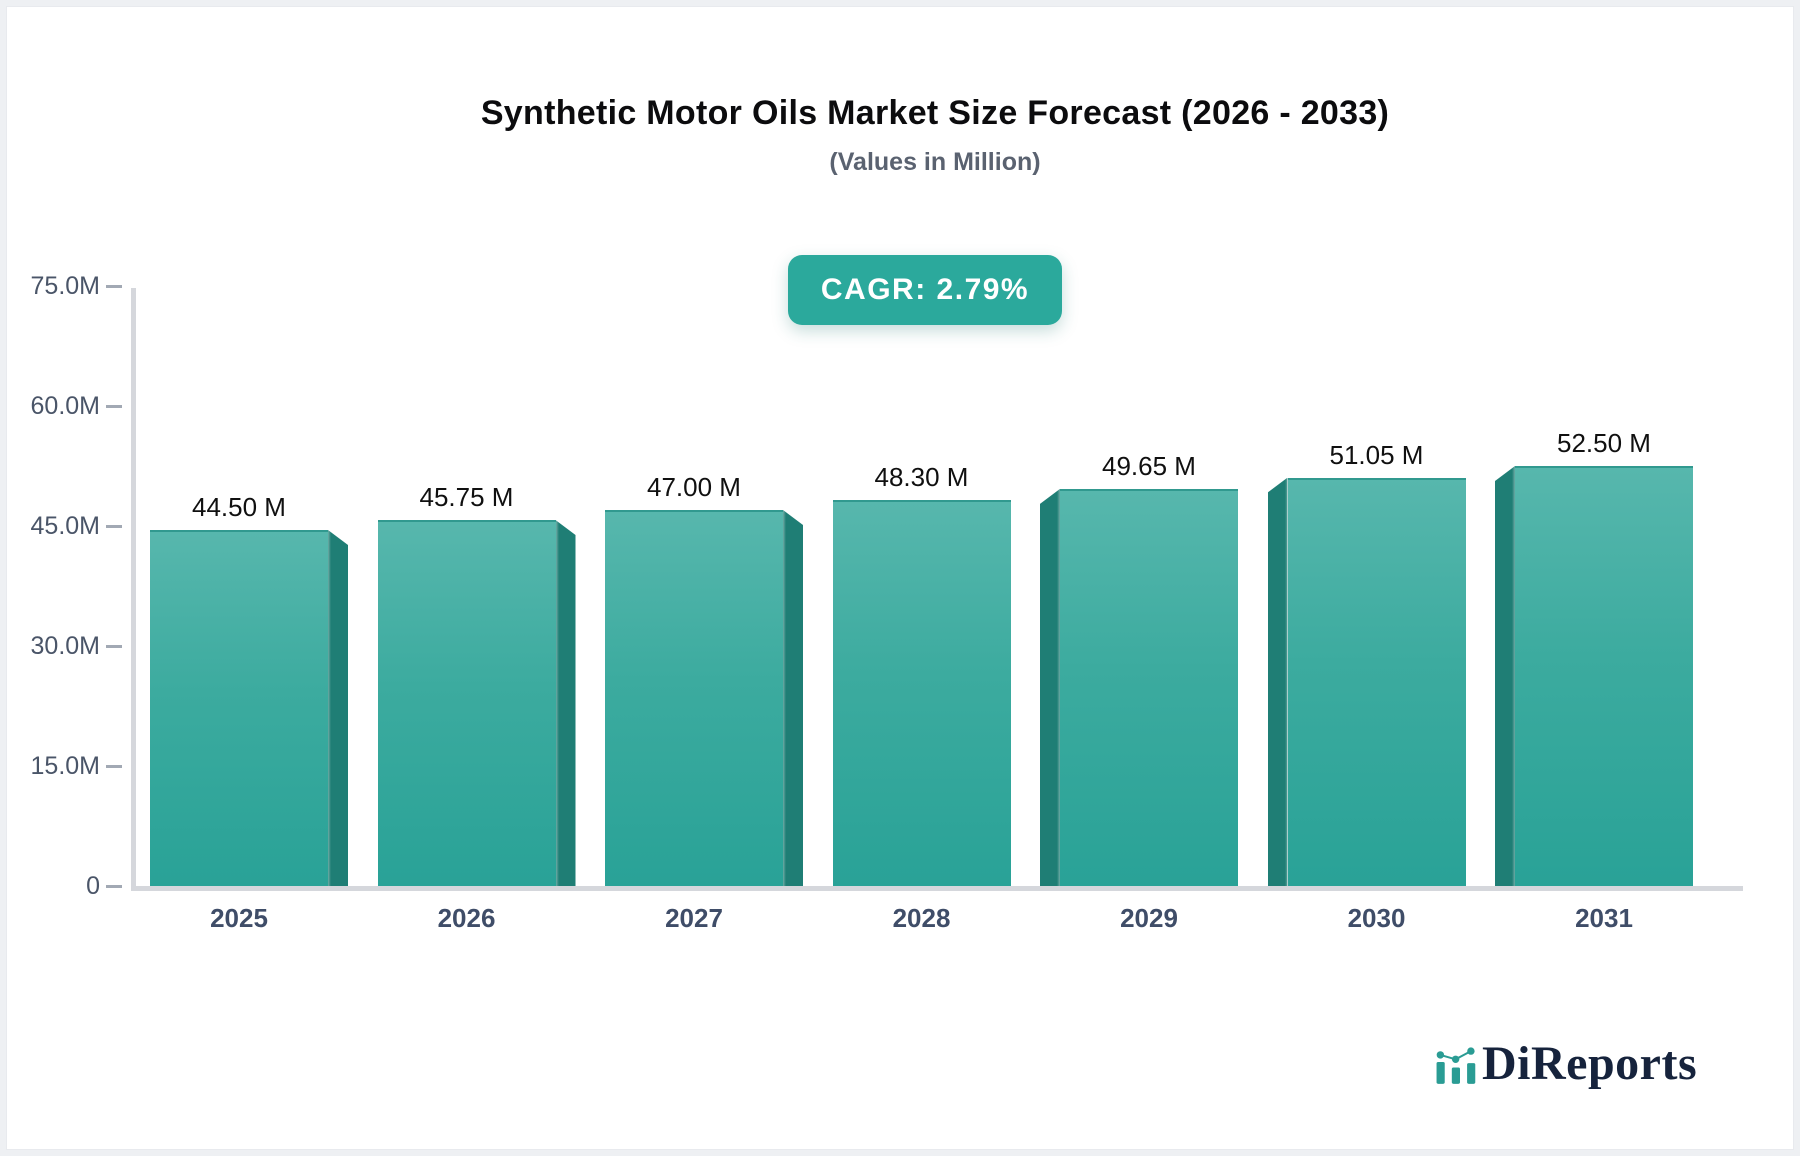 Image resolution: width=1800 pixels, height=1156 pixels. I want to click on bar-group: 49.65 M 2029, so click(1139, 692).